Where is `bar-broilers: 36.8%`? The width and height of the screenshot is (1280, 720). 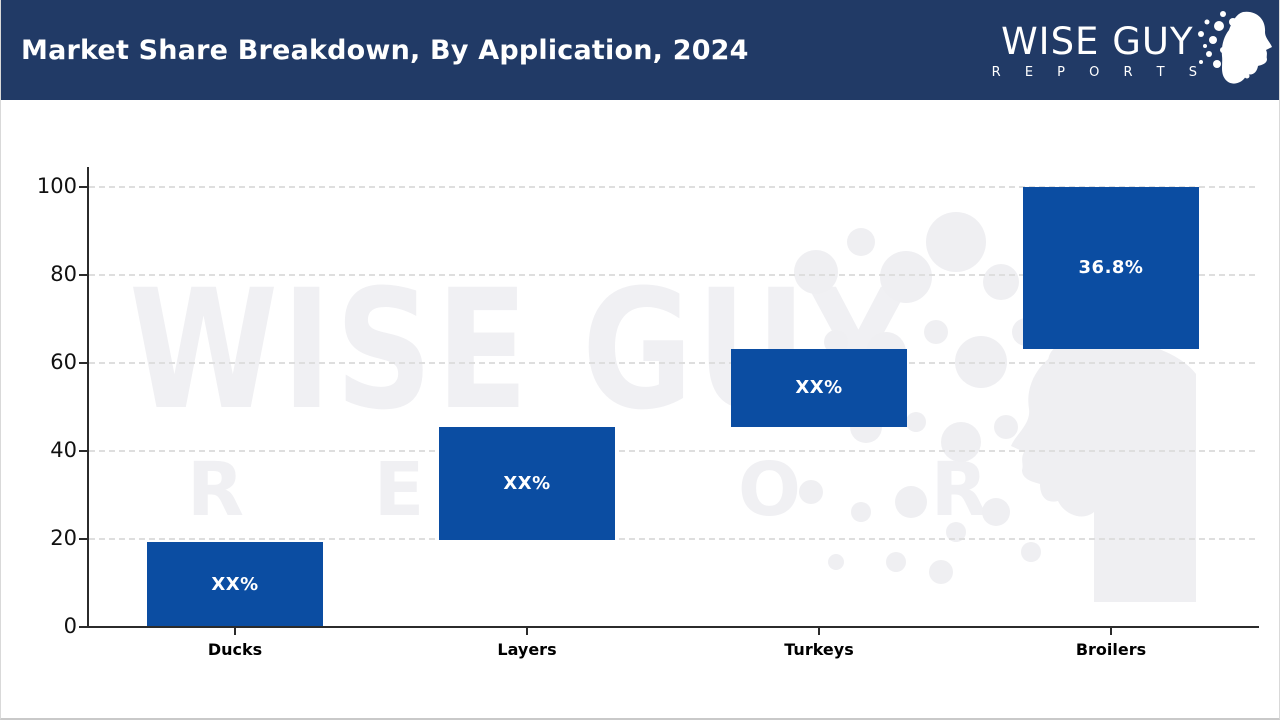
bar-broilers: 36.8% is located at coordinates (1111, 268).